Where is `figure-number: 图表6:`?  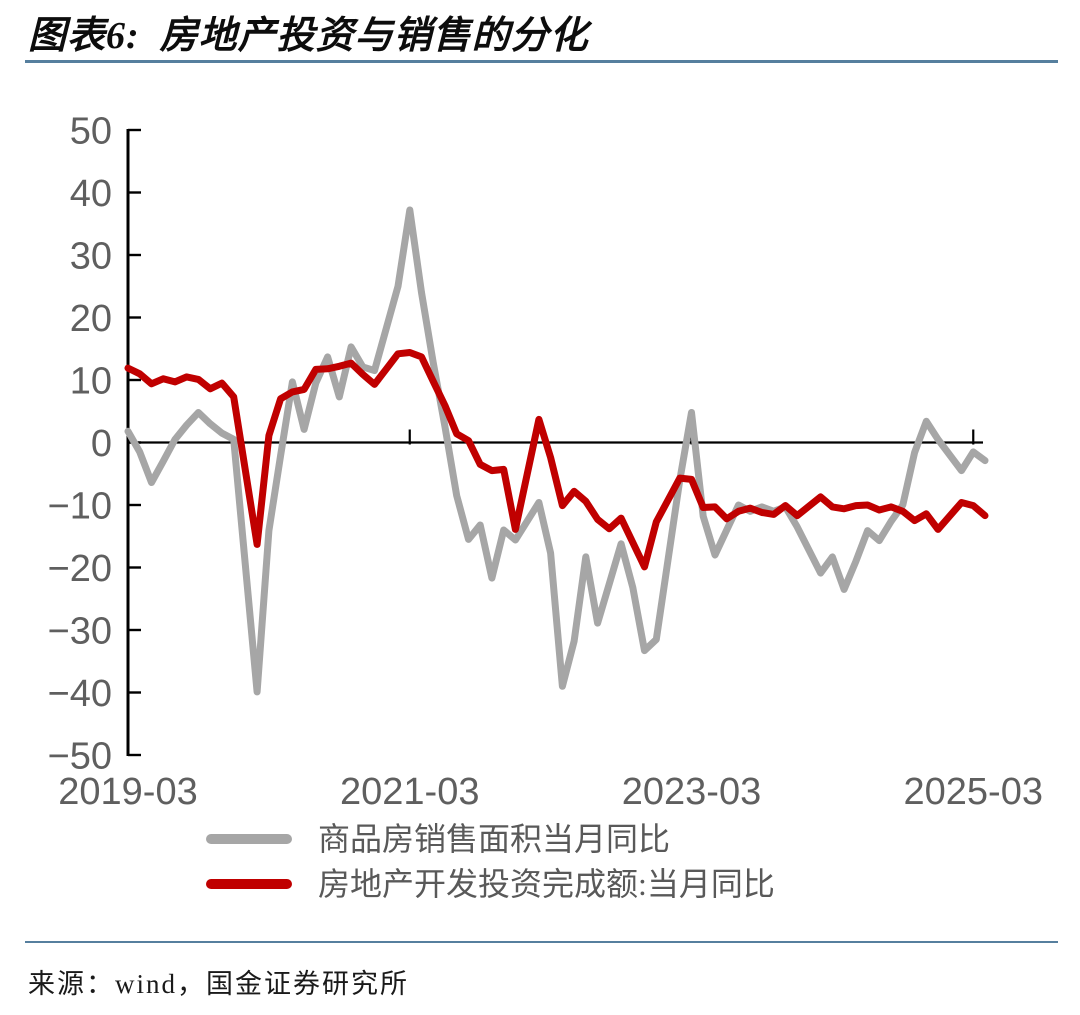
figure-number: 图表6: is located at coordinates (84, 36).